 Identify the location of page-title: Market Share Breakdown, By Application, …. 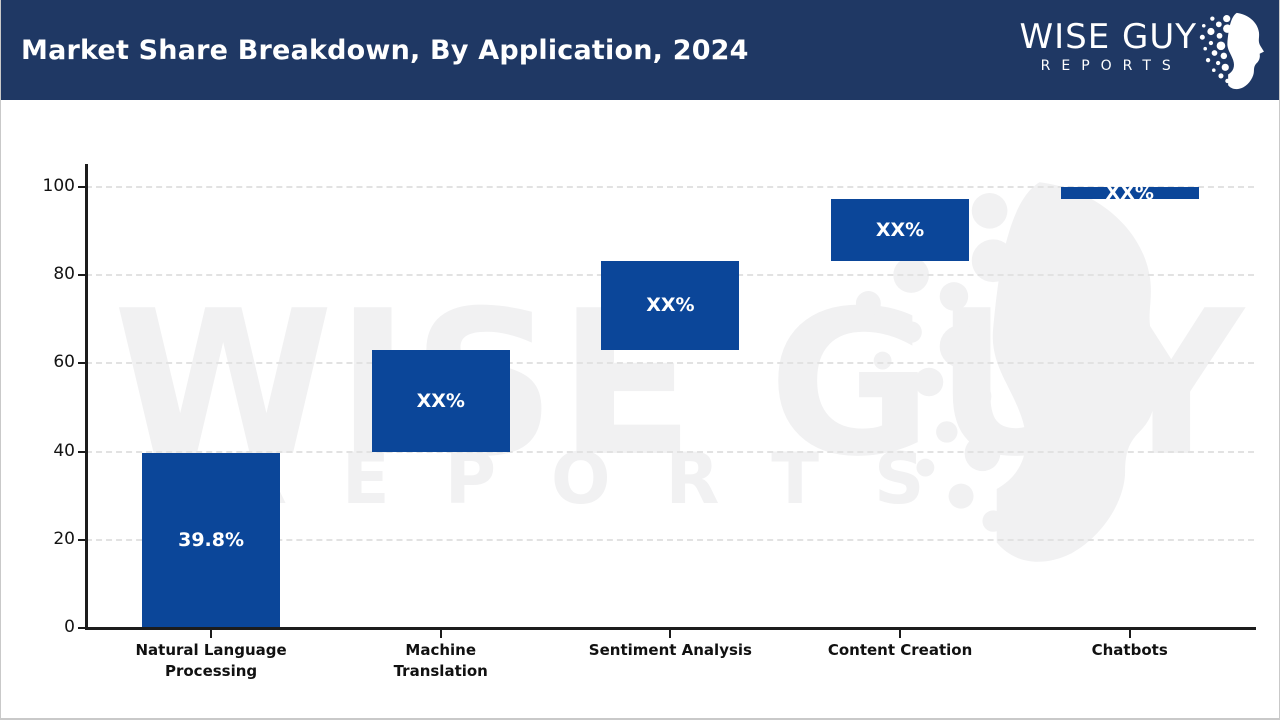
(385, 50).